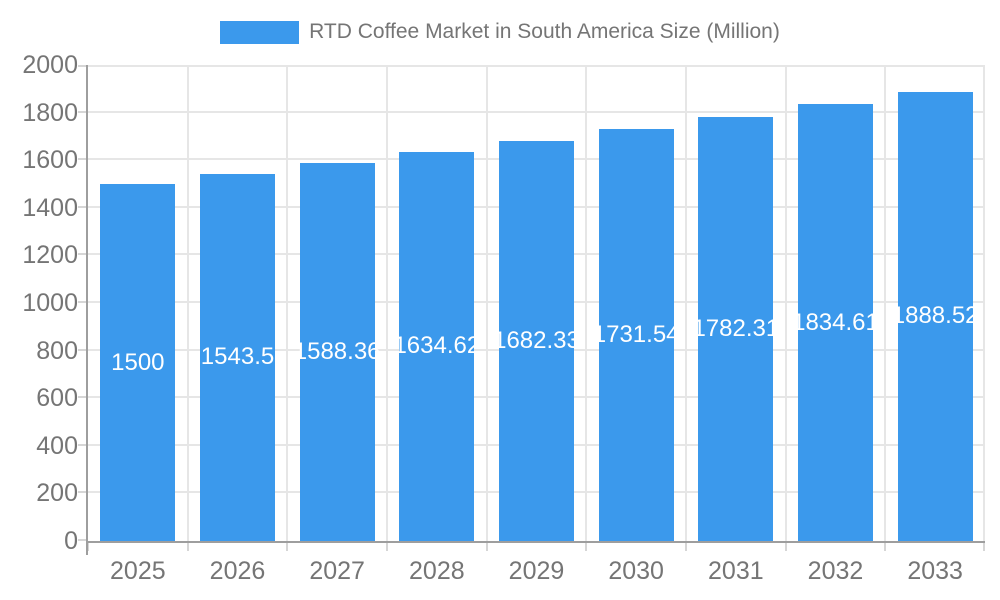 This screenshot has width=1000, height=600. What do you see at coordinates (337, 571) in the screenshot?
I see `x-axis-label: 2027` at bounding box center [337, 571].